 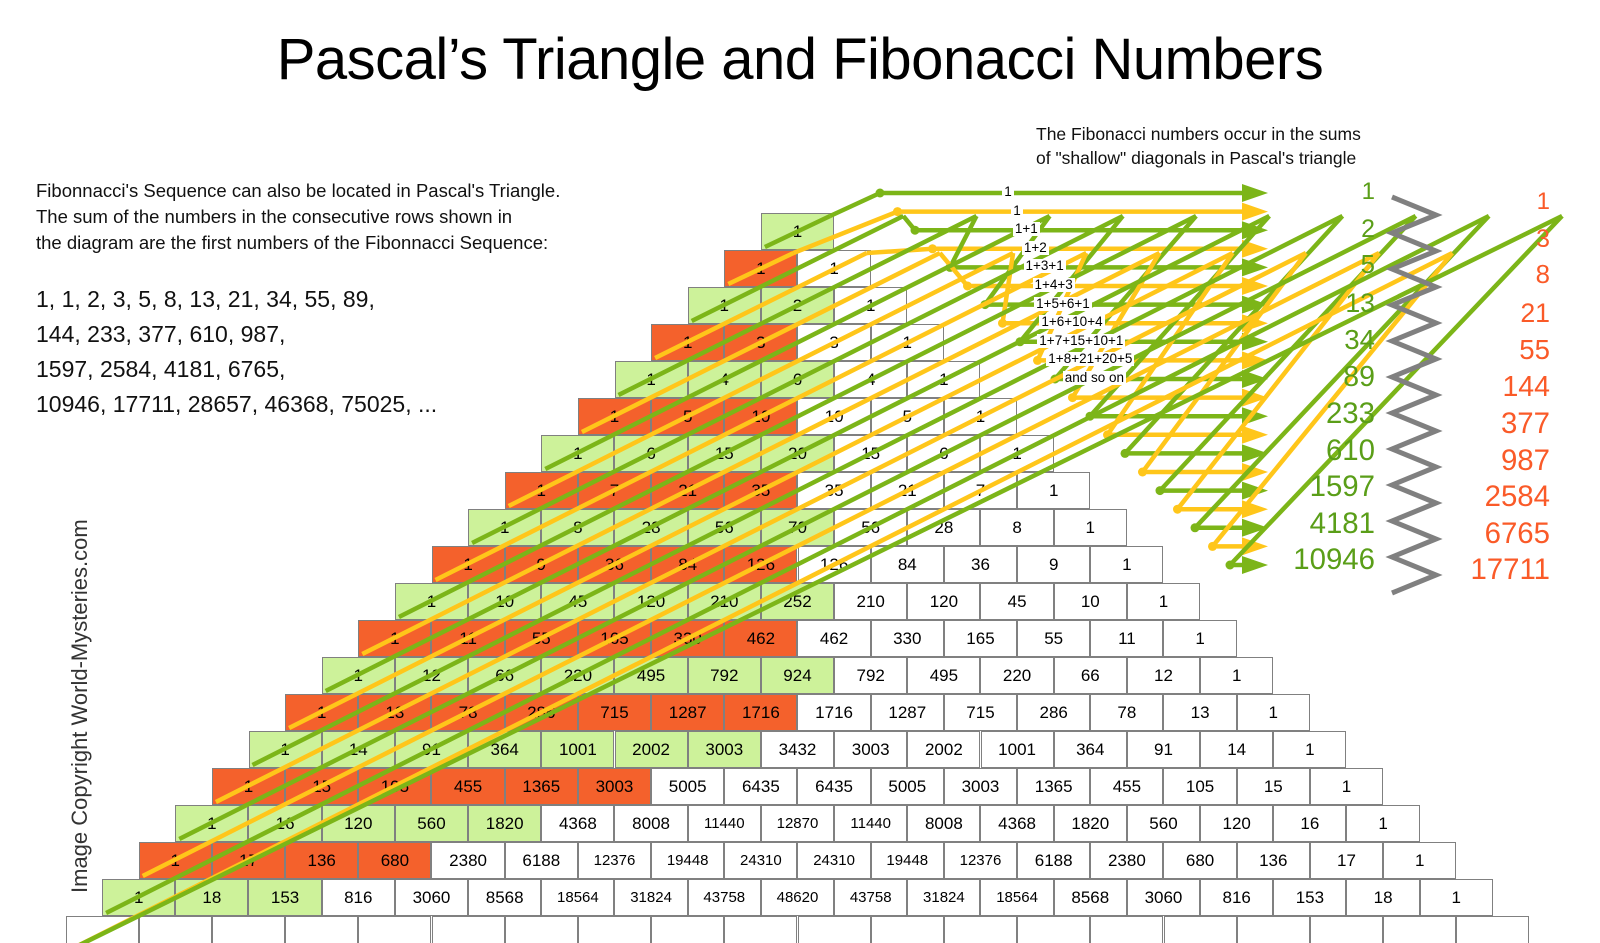 What do you see at coordinates (1273, 860) in the screenshot?
I see `pascal-cell: 136` at bounding box center [1273, 860].